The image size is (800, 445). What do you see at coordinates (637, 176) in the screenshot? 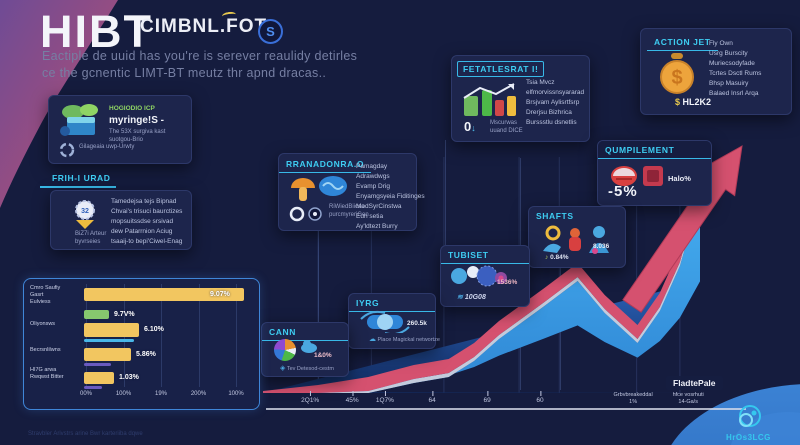
I see `pie-card-icons` at bounding box center [637, 176].